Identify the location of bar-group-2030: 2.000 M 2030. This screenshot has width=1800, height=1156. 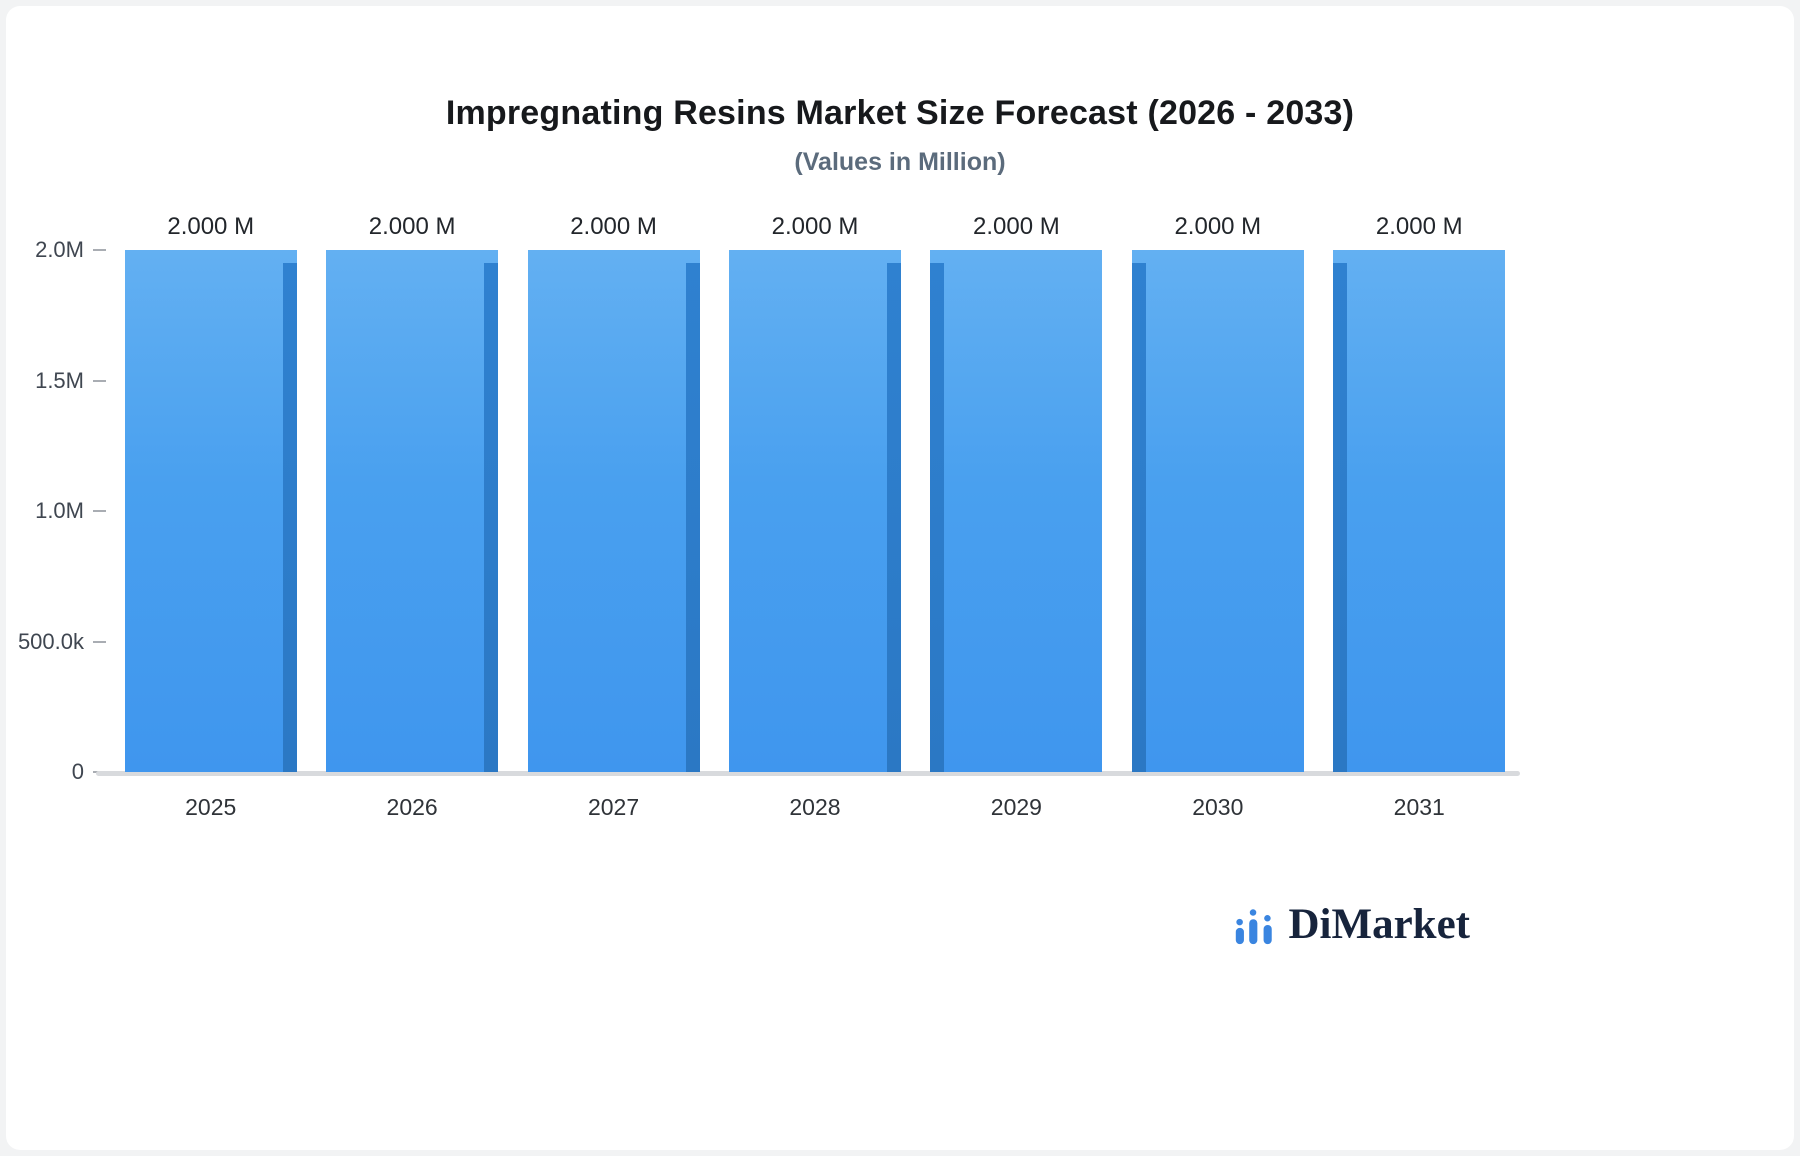
(1217, 516).